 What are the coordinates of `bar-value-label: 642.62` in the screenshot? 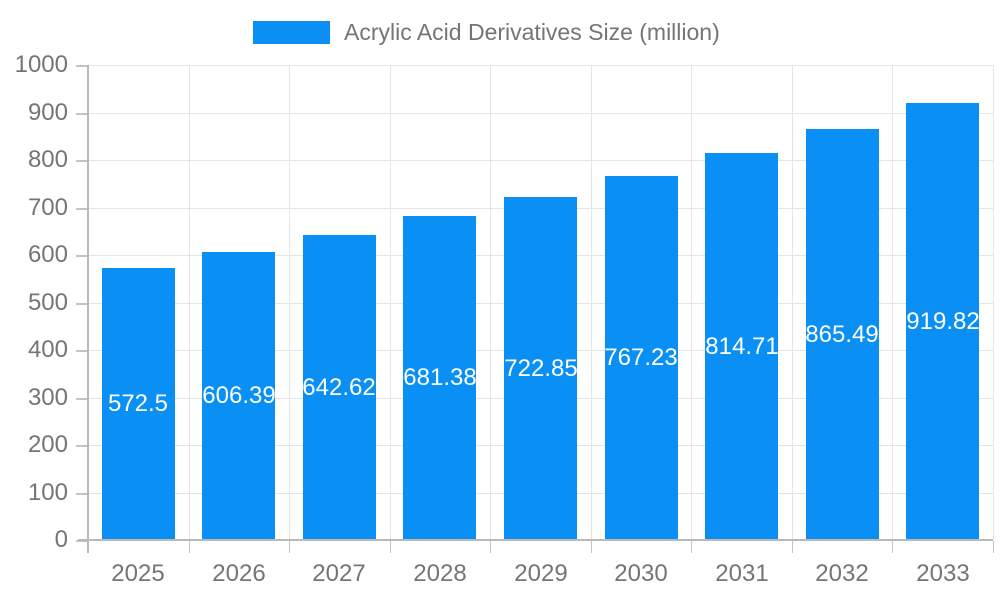 It's located at (339, 387).